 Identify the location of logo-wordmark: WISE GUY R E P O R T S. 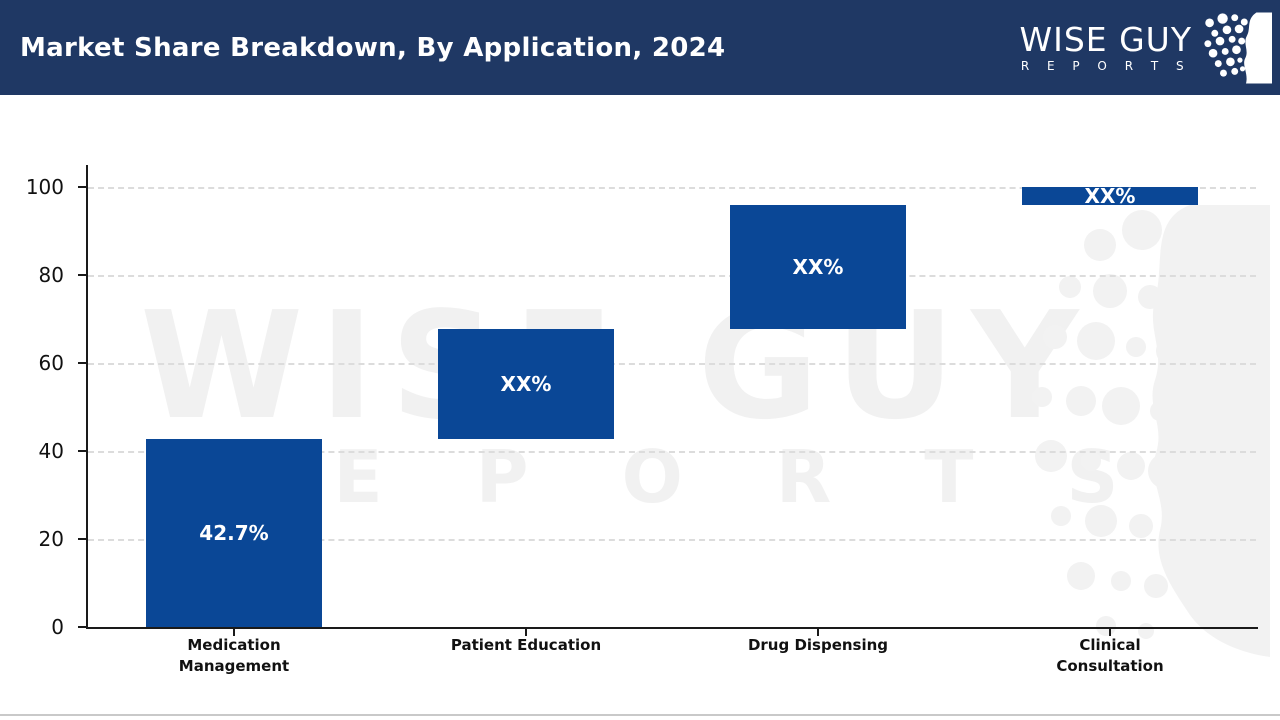
(1105, 47).